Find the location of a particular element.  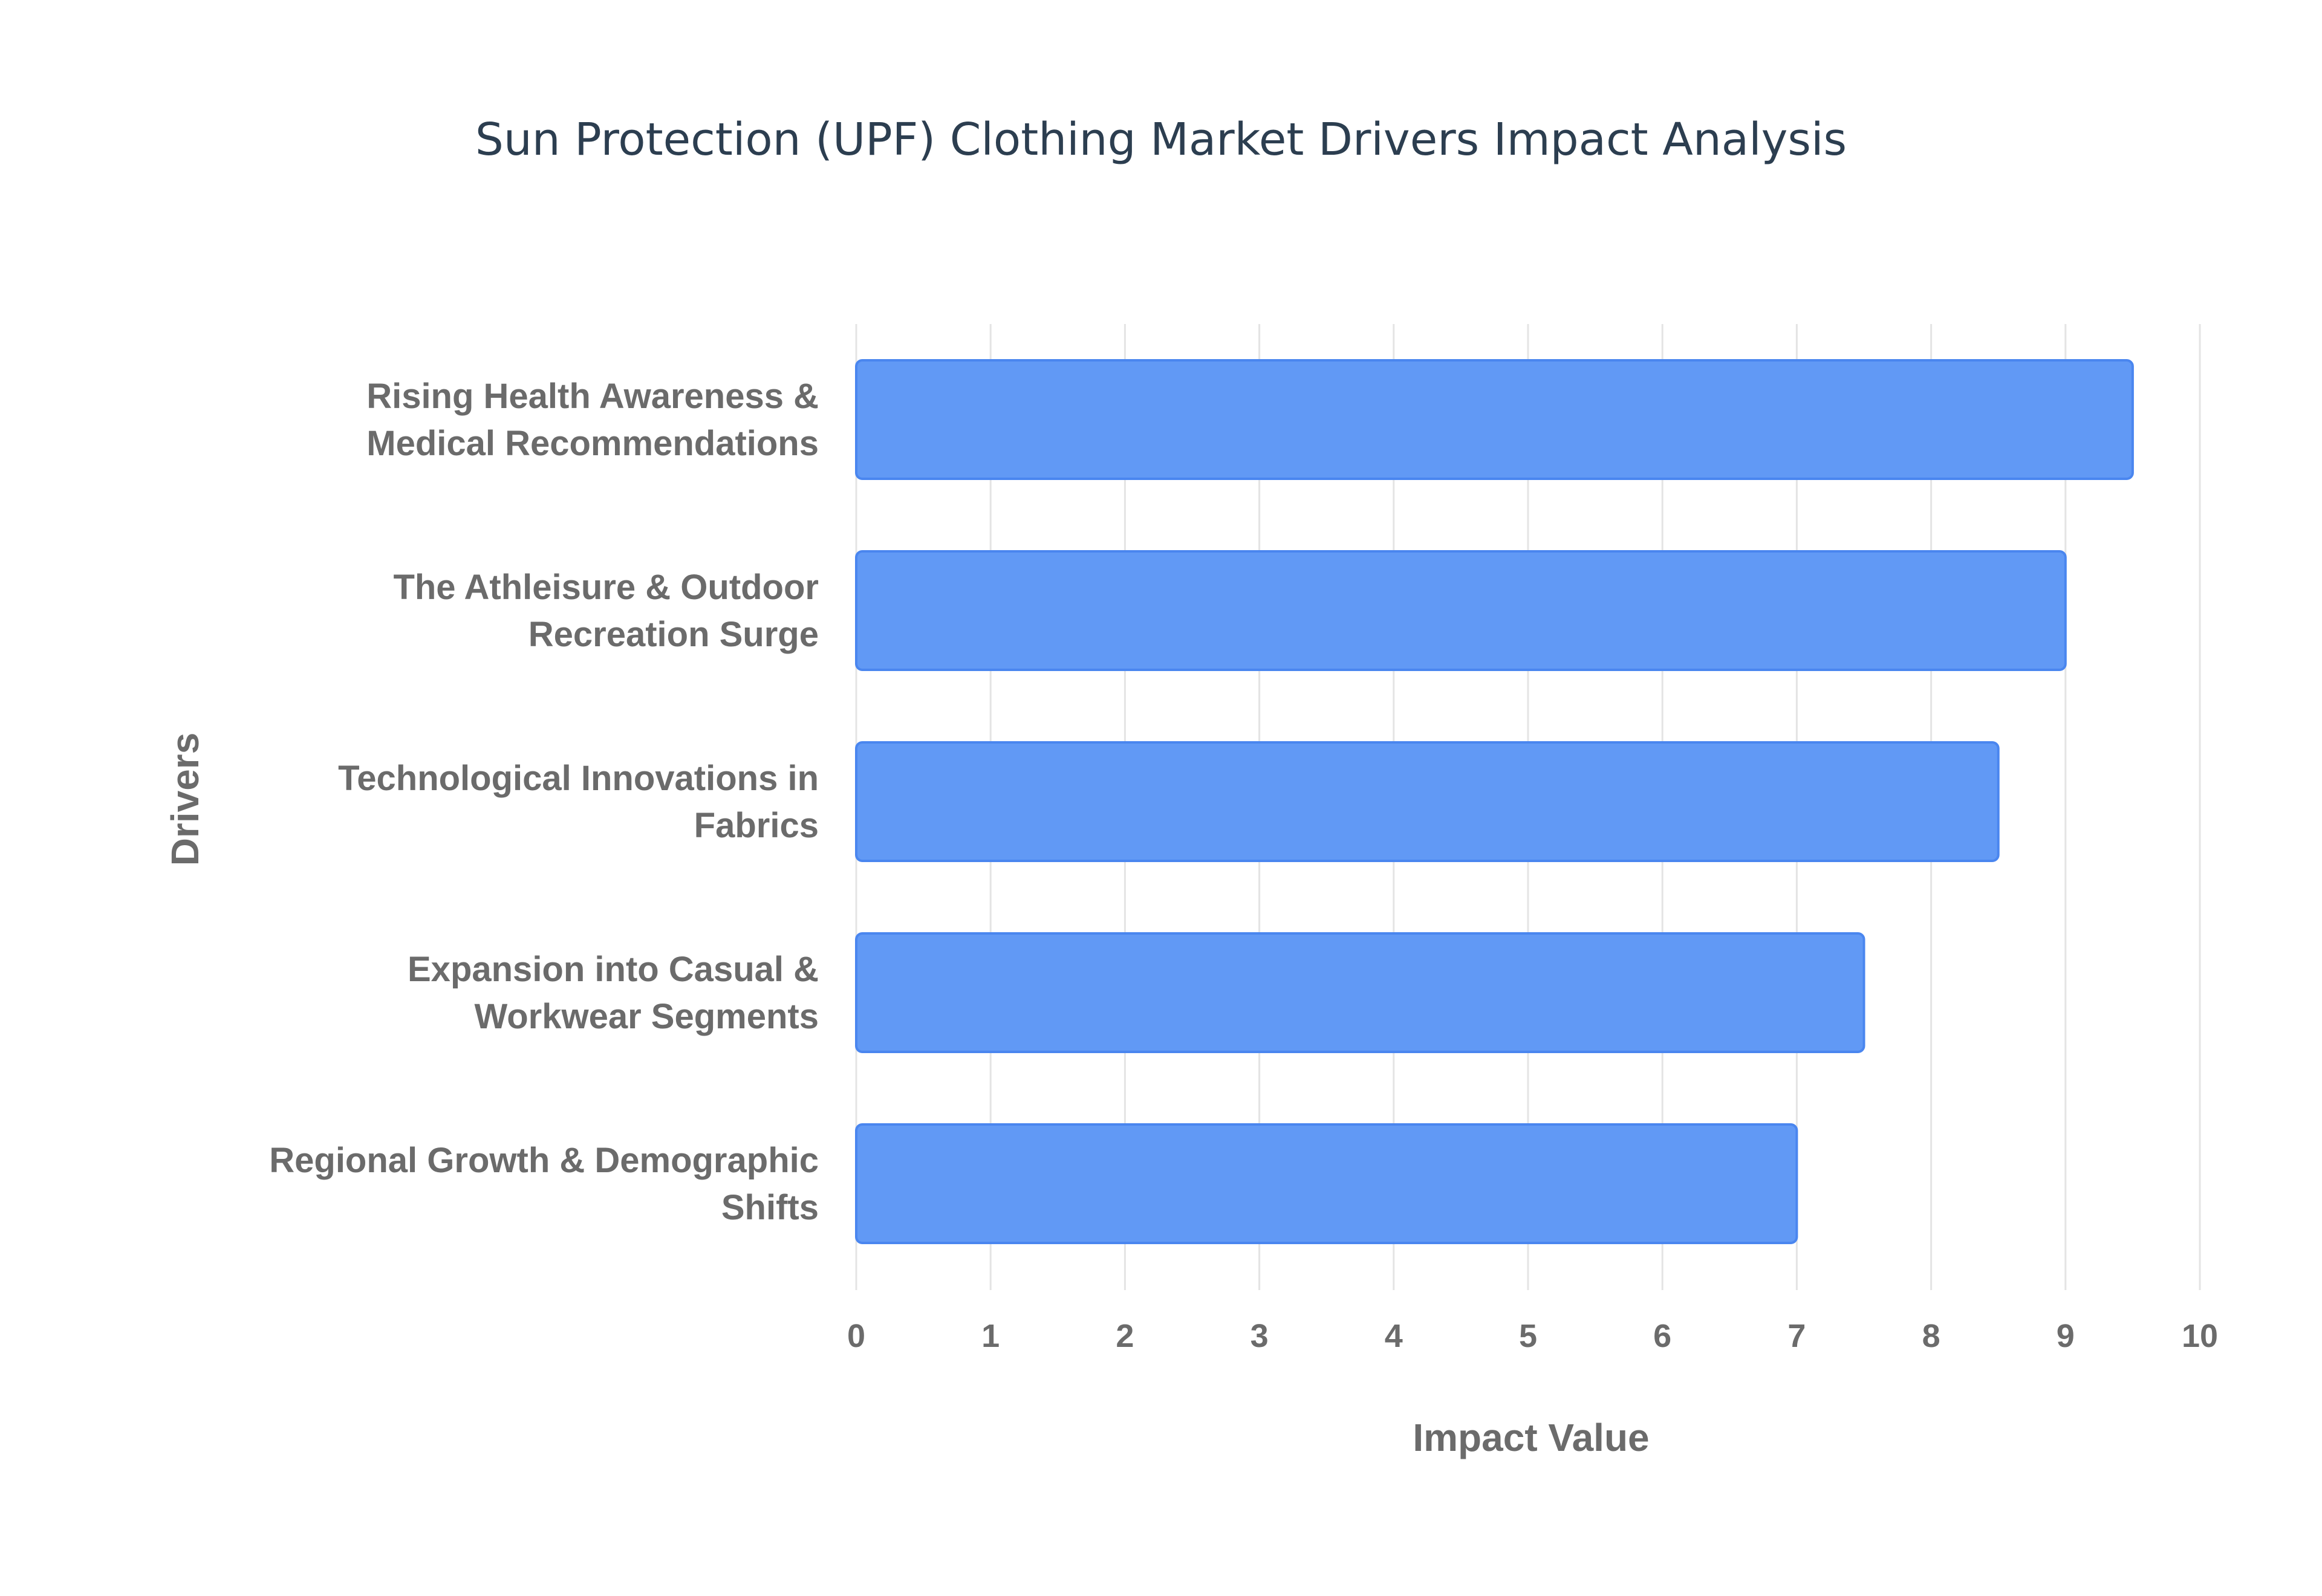

x-tick-label: 0 is located at coordinates (856, 1336).